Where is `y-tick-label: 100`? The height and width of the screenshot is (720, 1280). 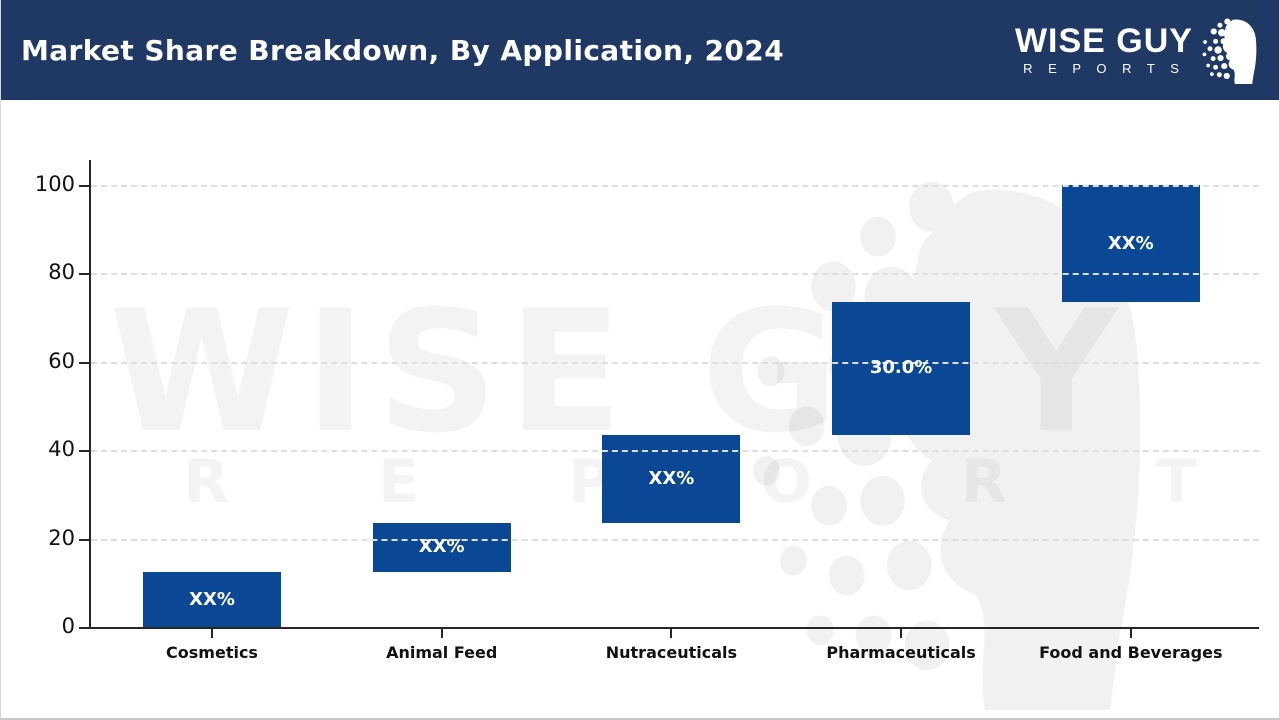 y-tick-label: 100 is located at coordinates (54, 184).